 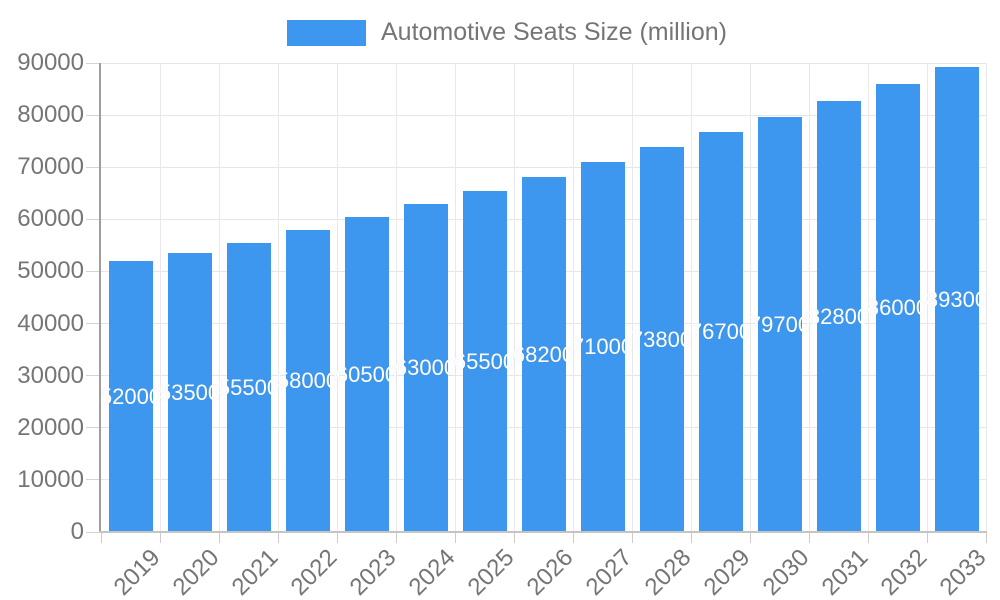 I want to click on y-tick-label: 10000, so click(x=50, y=479).